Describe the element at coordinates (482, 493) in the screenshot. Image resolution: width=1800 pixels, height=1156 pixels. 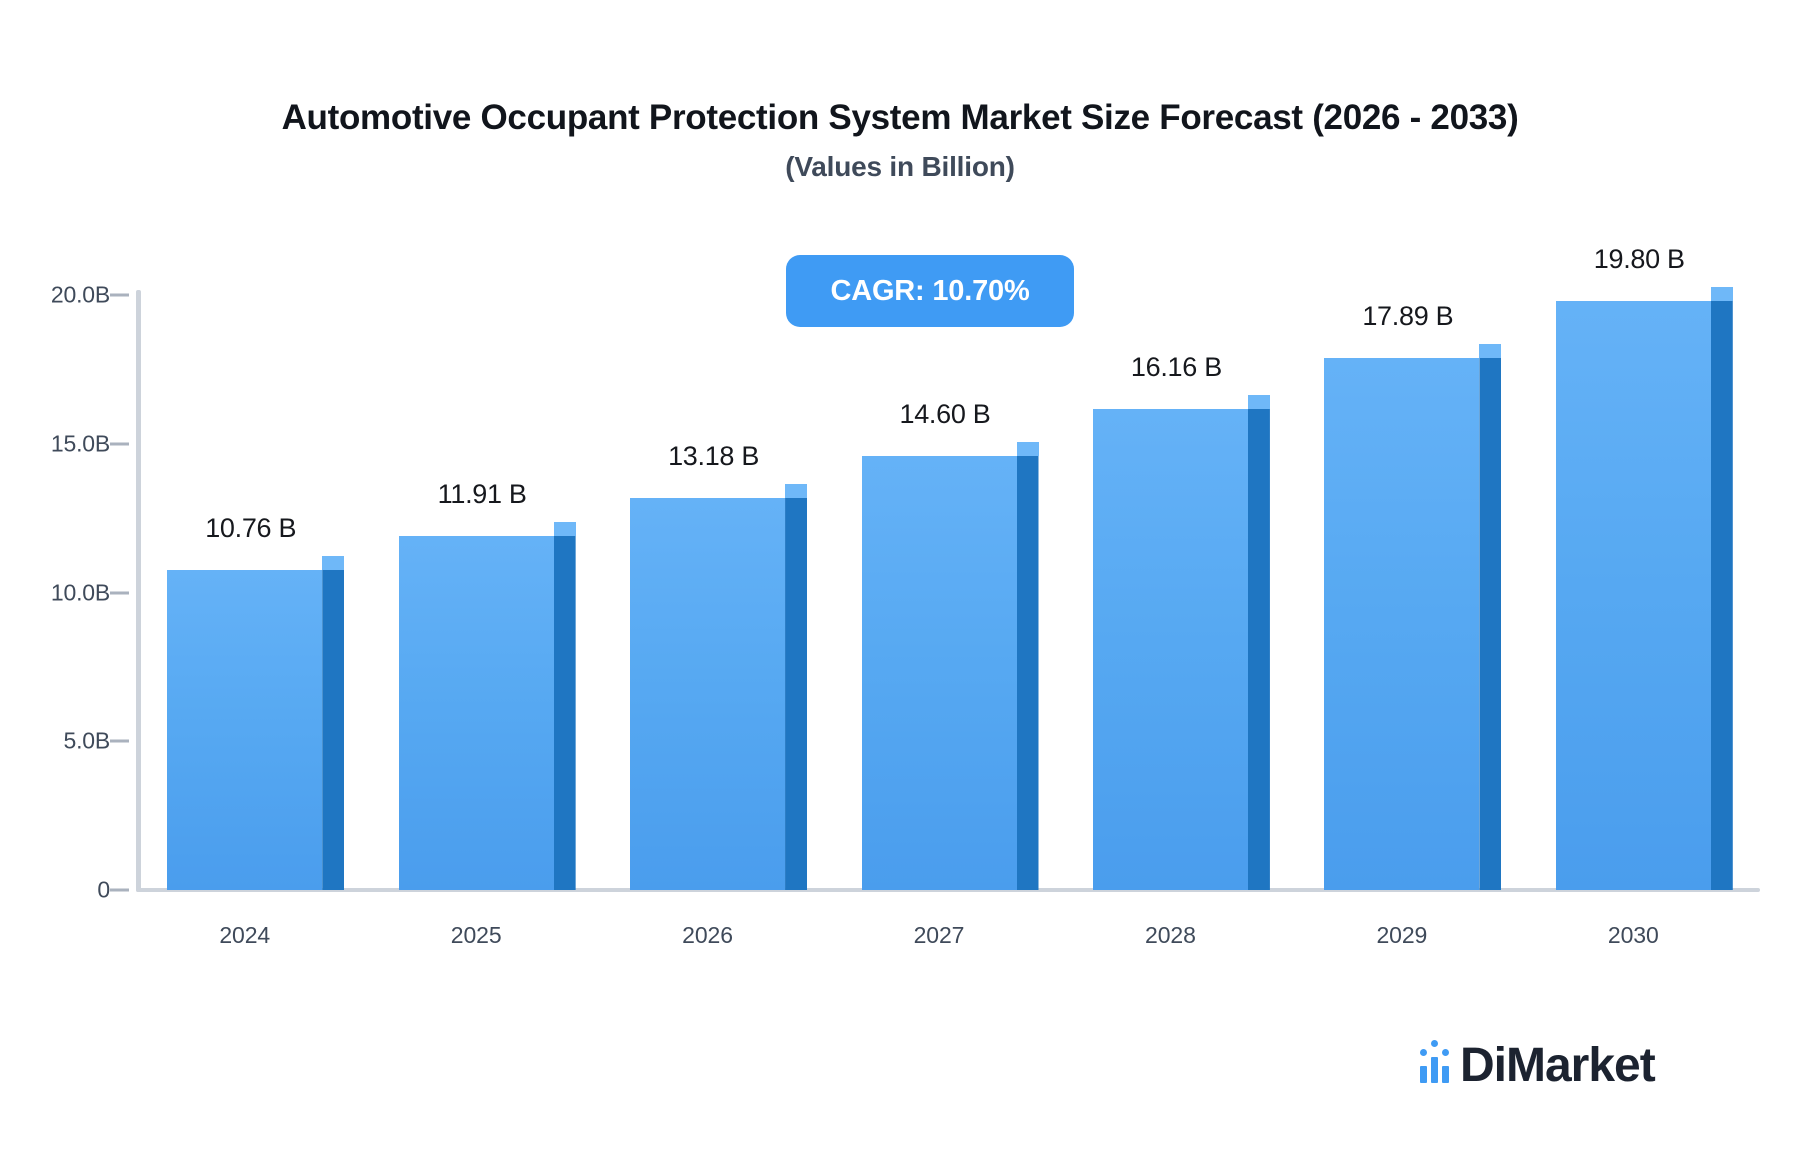
I see `bar-value-label: 11.91 B` at that location.